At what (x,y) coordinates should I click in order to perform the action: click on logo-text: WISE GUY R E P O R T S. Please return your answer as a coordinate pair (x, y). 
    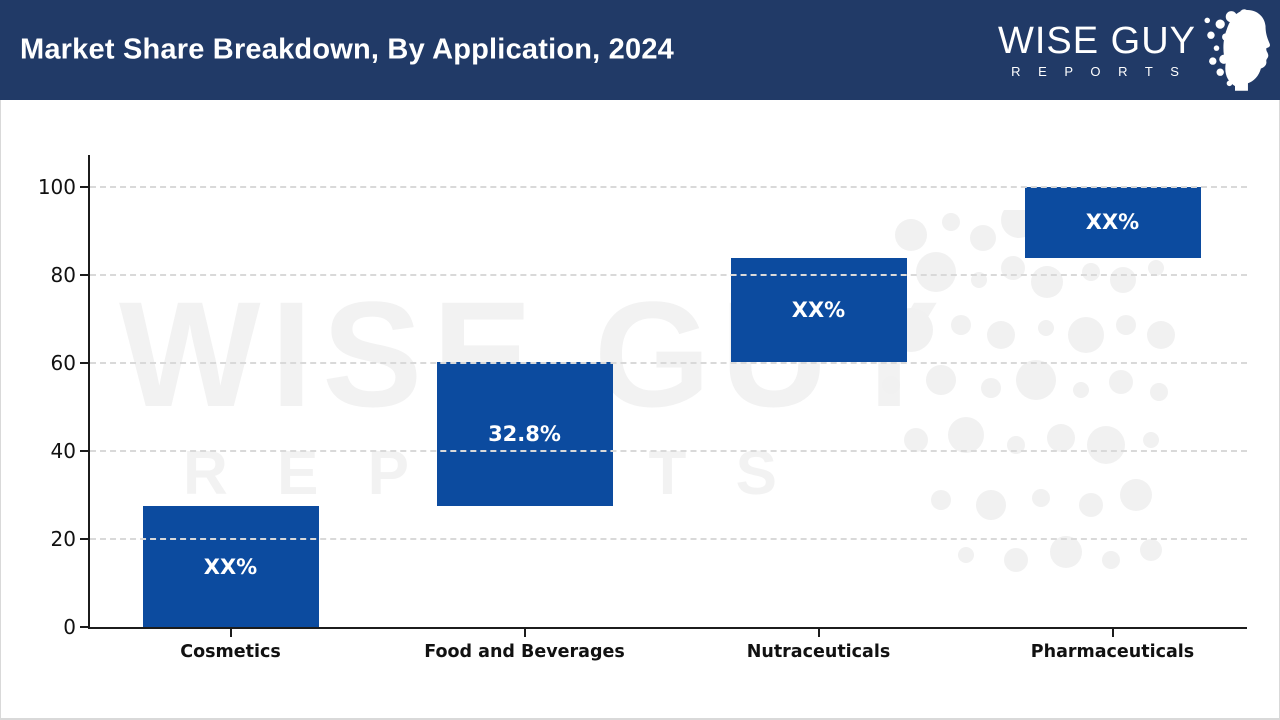
    Looking at the image, I should click on (1097, 50).